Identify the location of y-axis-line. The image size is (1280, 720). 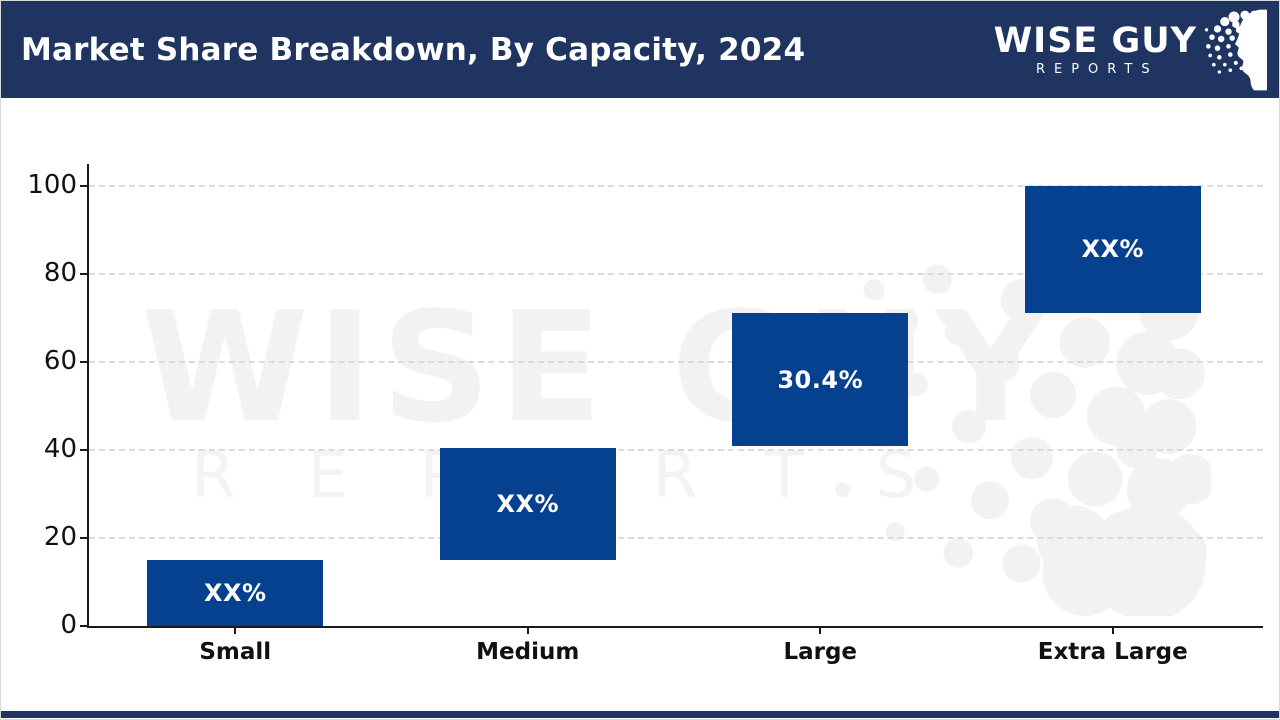
(88, 396).